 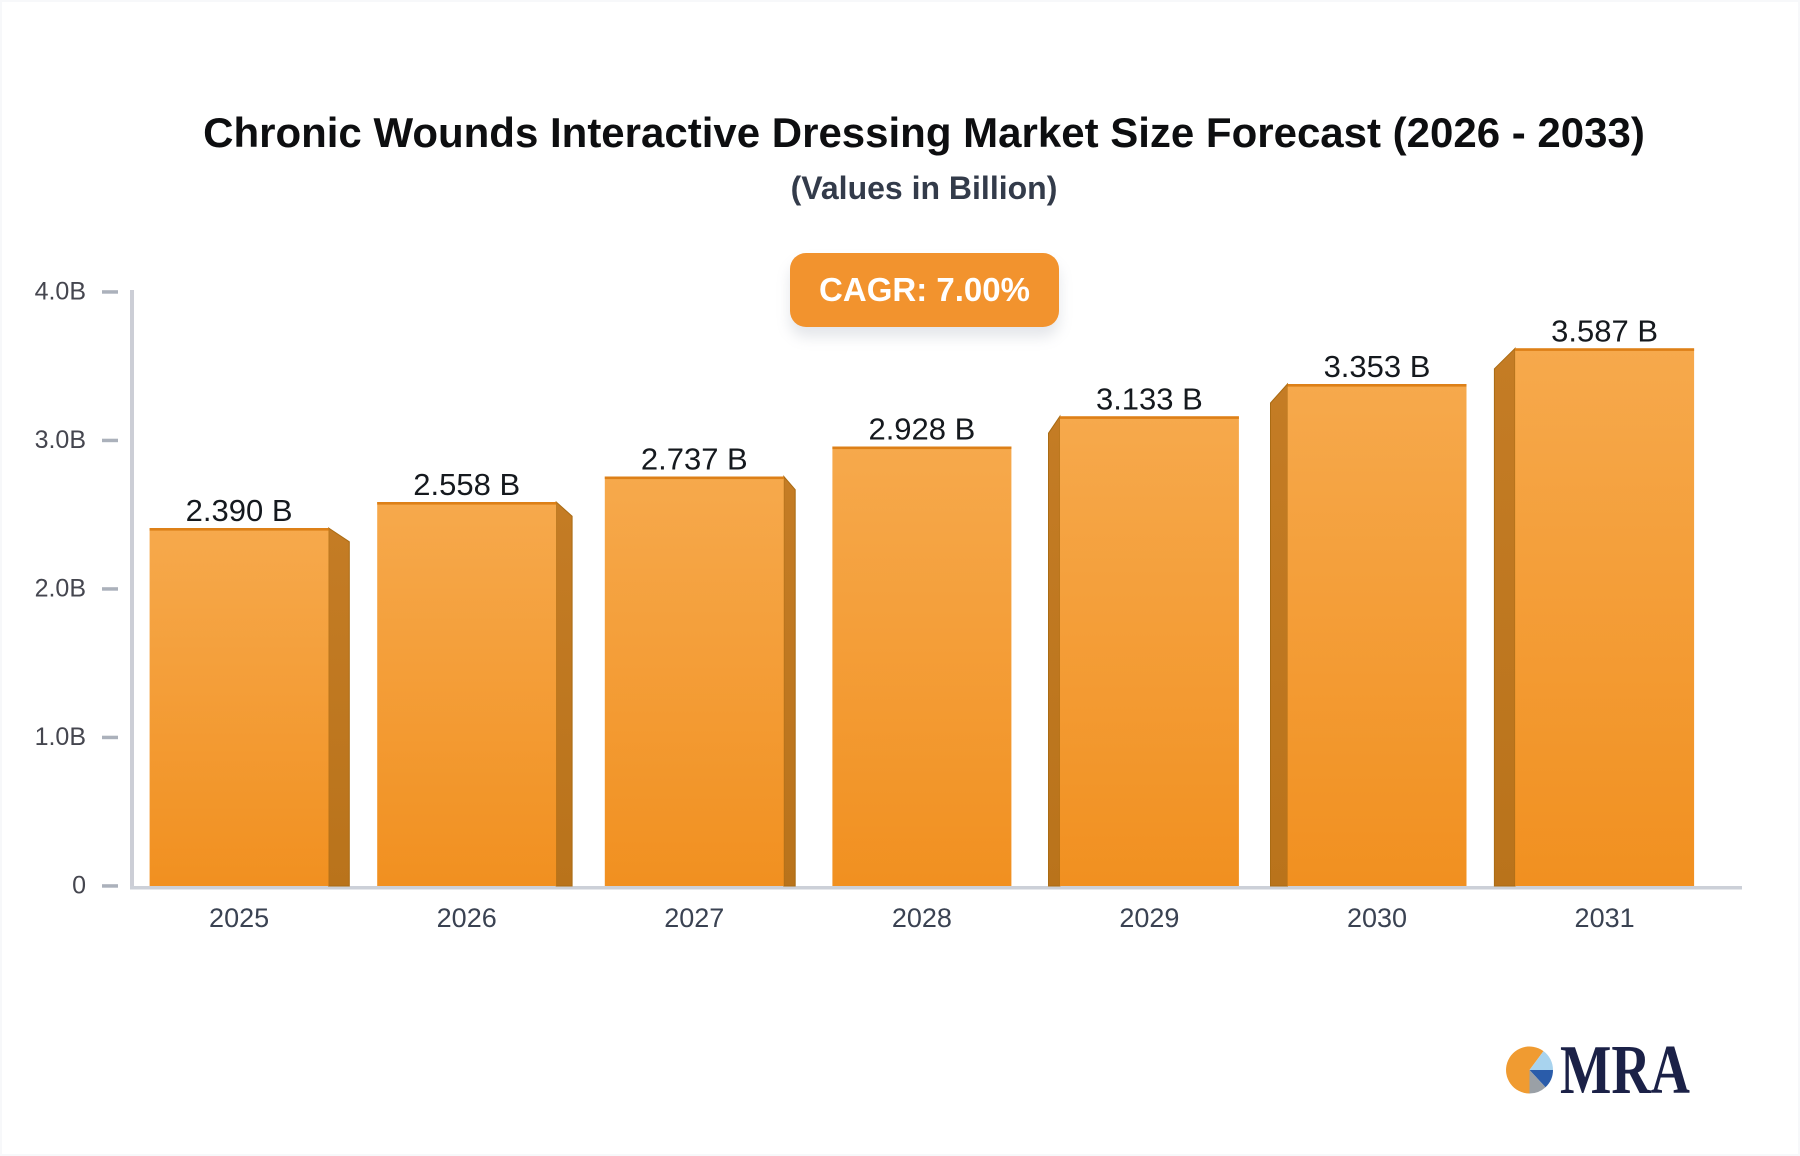 I want to click on svg-text: 2.390 B, so click(x=239, y=510).